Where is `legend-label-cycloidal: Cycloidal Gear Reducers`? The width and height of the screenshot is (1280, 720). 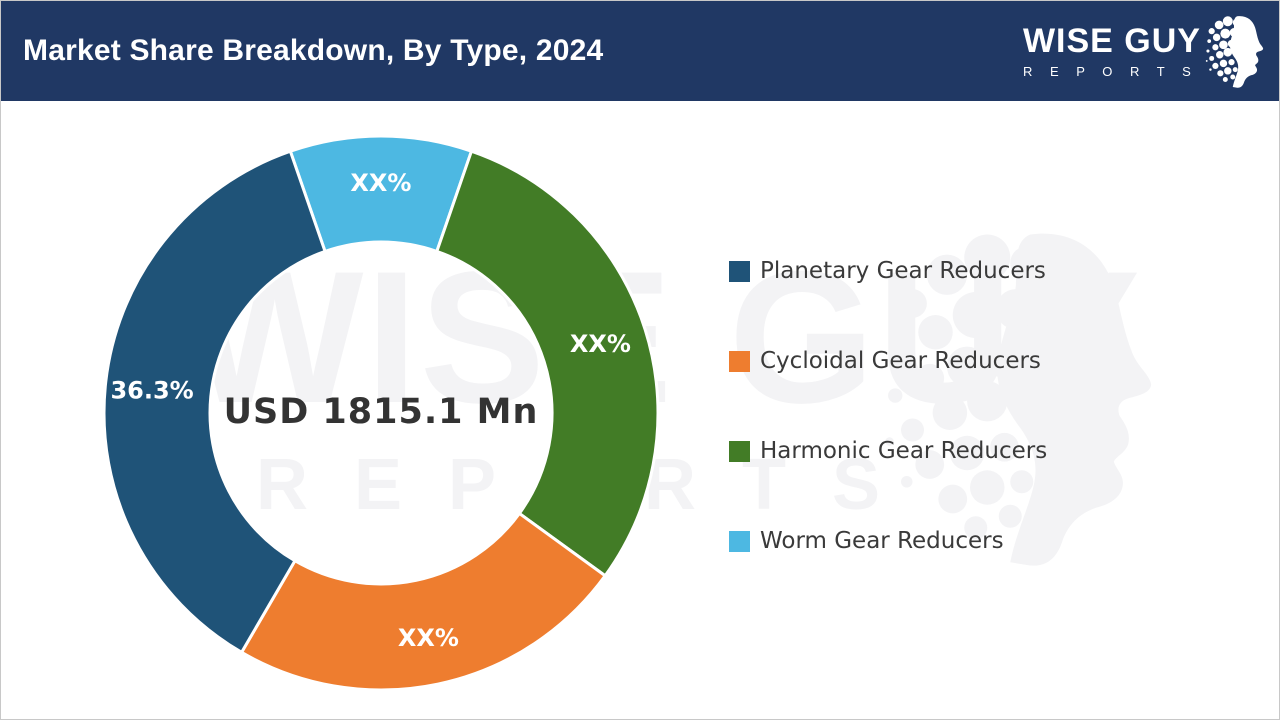 legend-label-cycloidal: Cycloidal Gear Reducers is located at coordinates (900, 361).